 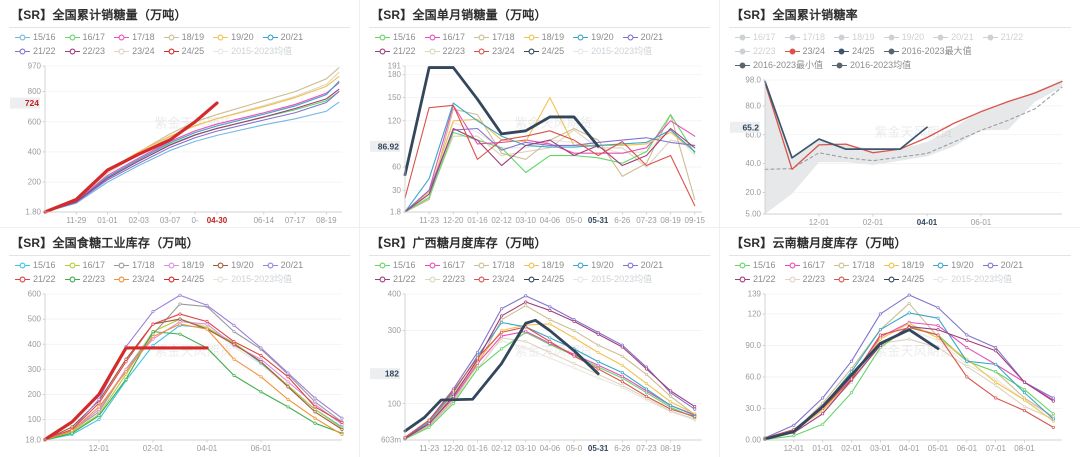 What do you see at coordinates (788, 65) in the screenshot?
I see `legend-label: 2016-2023最小值` at bounding box center [788, 65].